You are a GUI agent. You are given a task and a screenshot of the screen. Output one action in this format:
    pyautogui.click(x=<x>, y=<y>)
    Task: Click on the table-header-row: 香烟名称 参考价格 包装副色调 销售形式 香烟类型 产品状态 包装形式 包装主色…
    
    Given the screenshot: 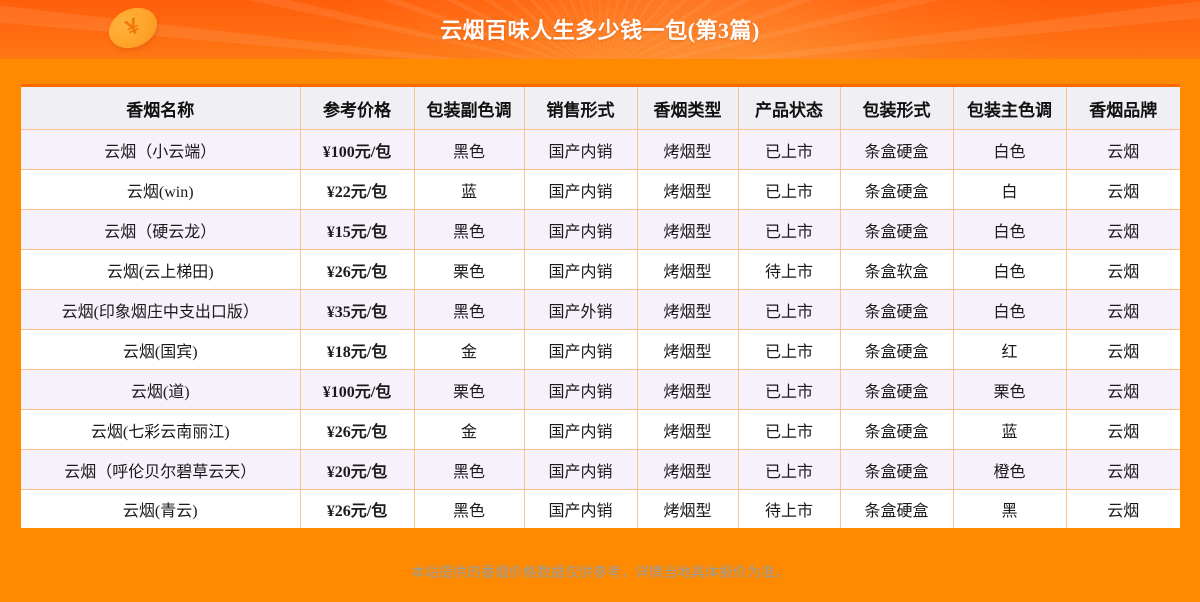 What is the action you would take?
    pyautogui.click(x=600, y=107)
    